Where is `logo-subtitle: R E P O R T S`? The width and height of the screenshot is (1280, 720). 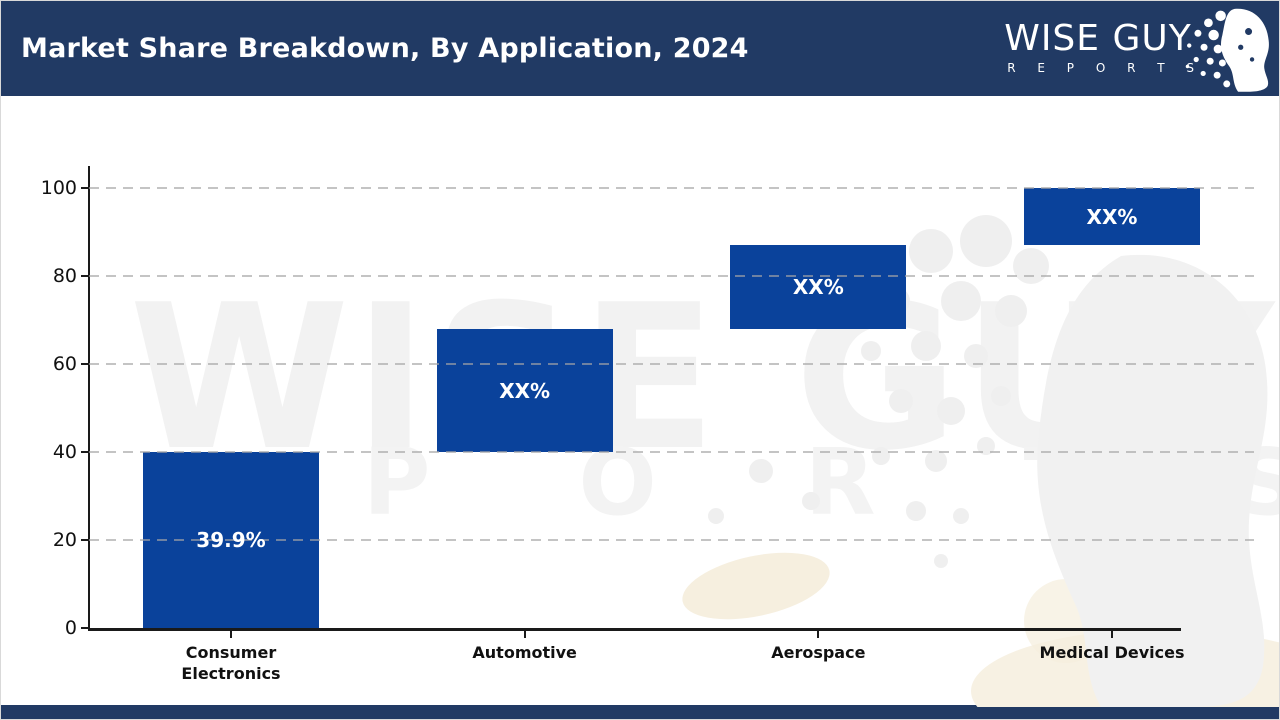
logo-subtitle: R E P O R T S is located at coordinates (1105, 68).